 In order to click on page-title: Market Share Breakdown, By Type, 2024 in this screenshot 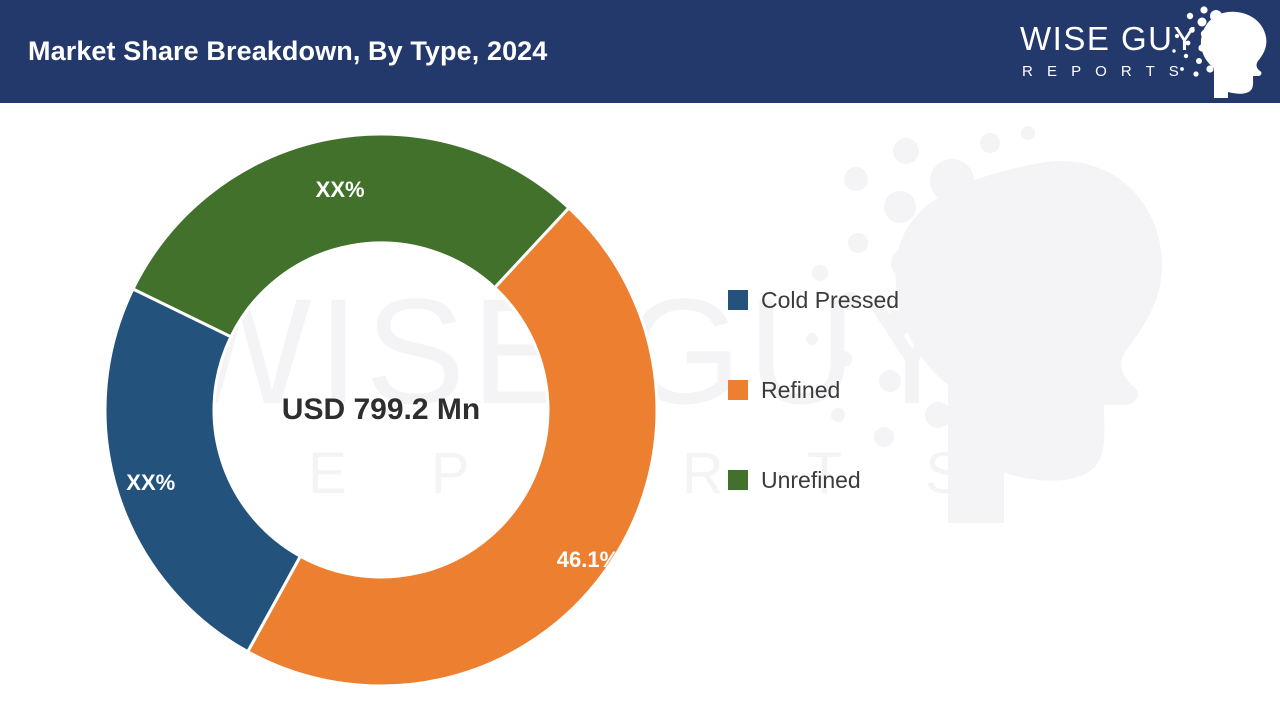, I will do `click(288, 51)`.